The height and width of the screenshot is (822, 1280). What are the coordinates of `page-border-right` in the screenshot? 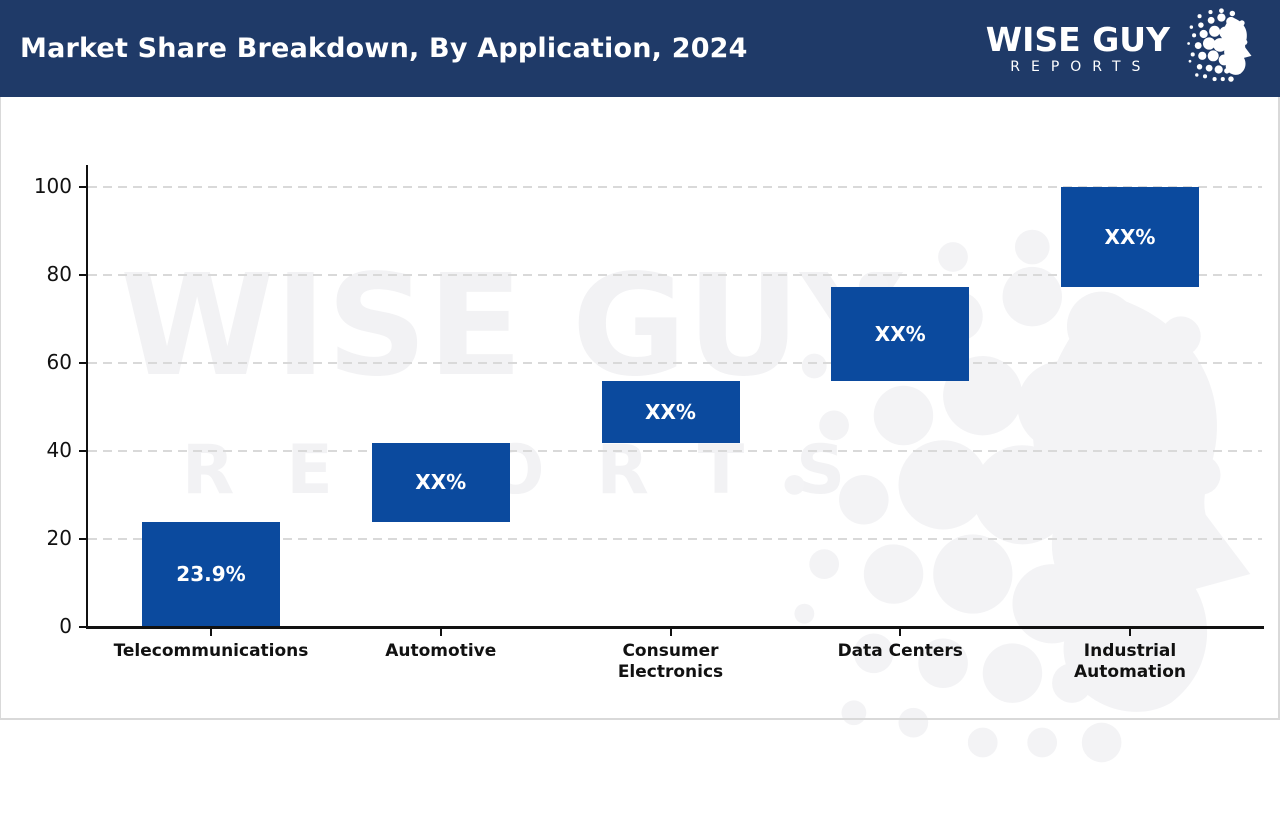 It's located at (1279, 408).